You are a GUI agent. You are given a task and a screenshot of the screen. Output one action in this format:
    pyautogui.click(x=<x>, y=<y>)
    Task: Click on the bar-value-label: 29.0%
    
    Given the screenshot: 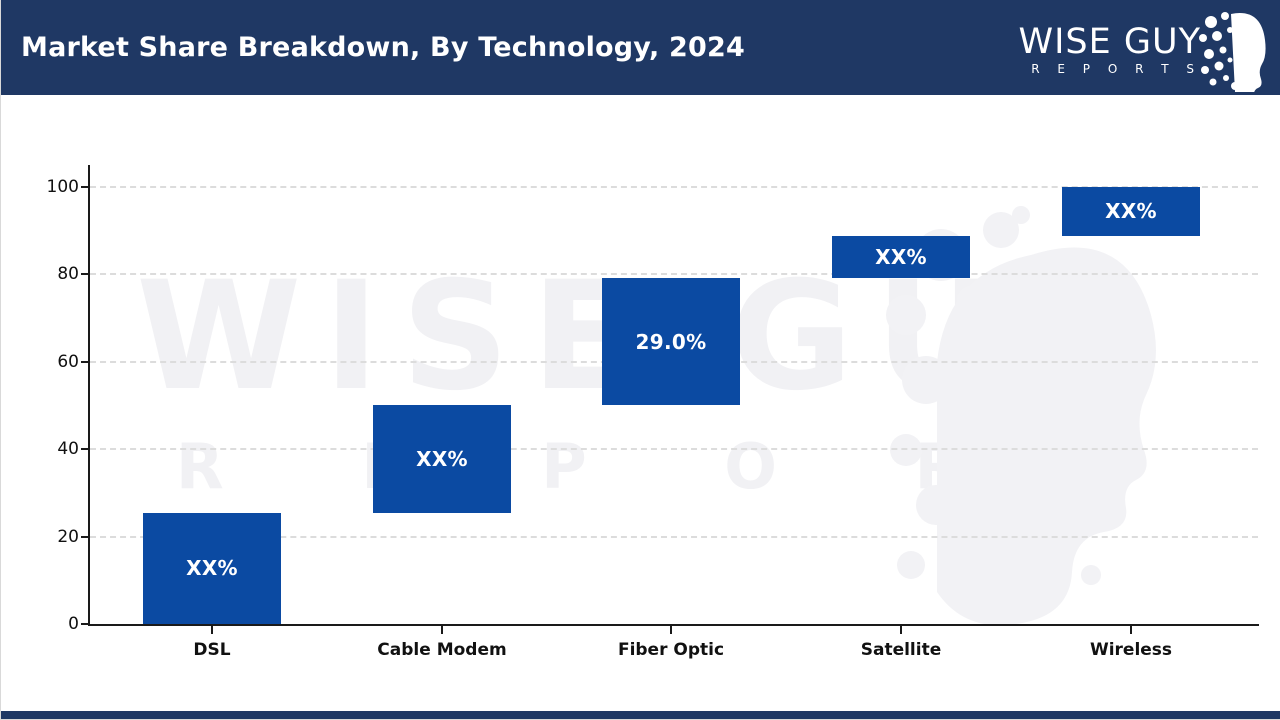 What is the action you would take?
    pyautogui.click(x=671, y=341)
    